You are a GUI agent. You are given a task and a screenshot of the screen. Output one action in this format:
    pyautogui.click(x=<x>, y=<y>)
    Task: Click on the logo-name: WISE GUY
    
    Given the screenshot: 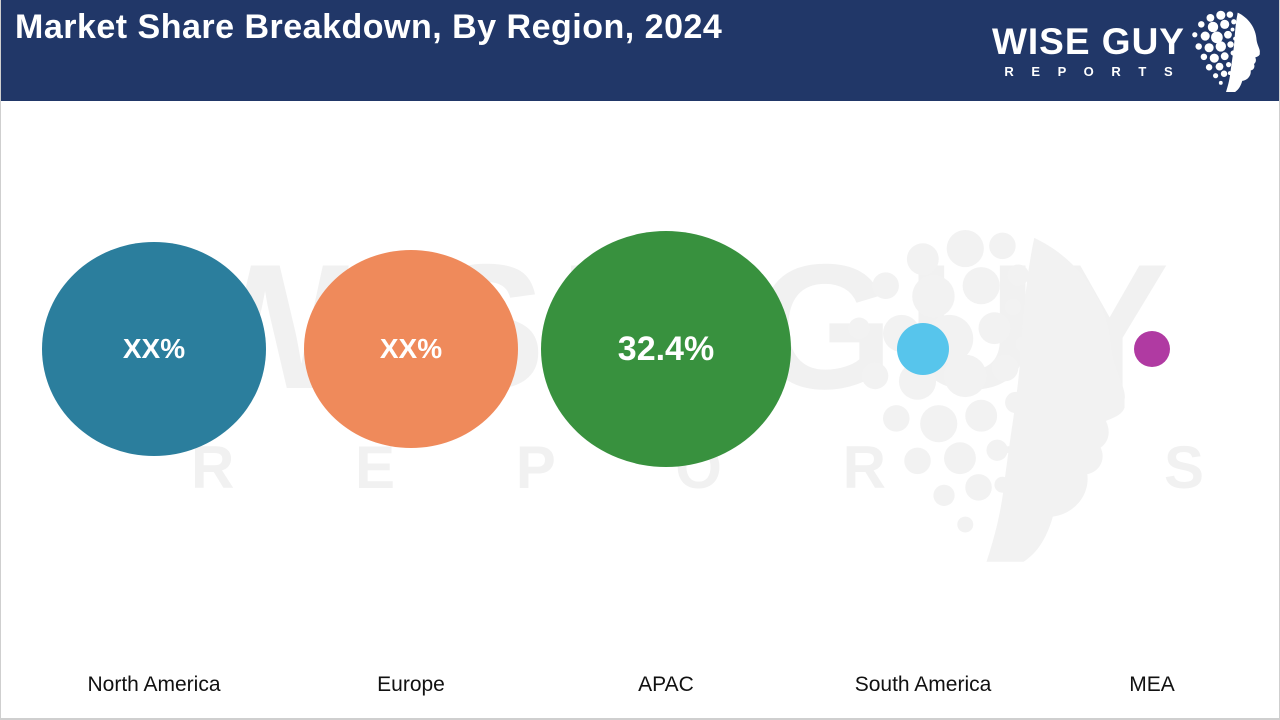 What is the action you would take?
    pyautogui.click(x=1088, y=41)
    